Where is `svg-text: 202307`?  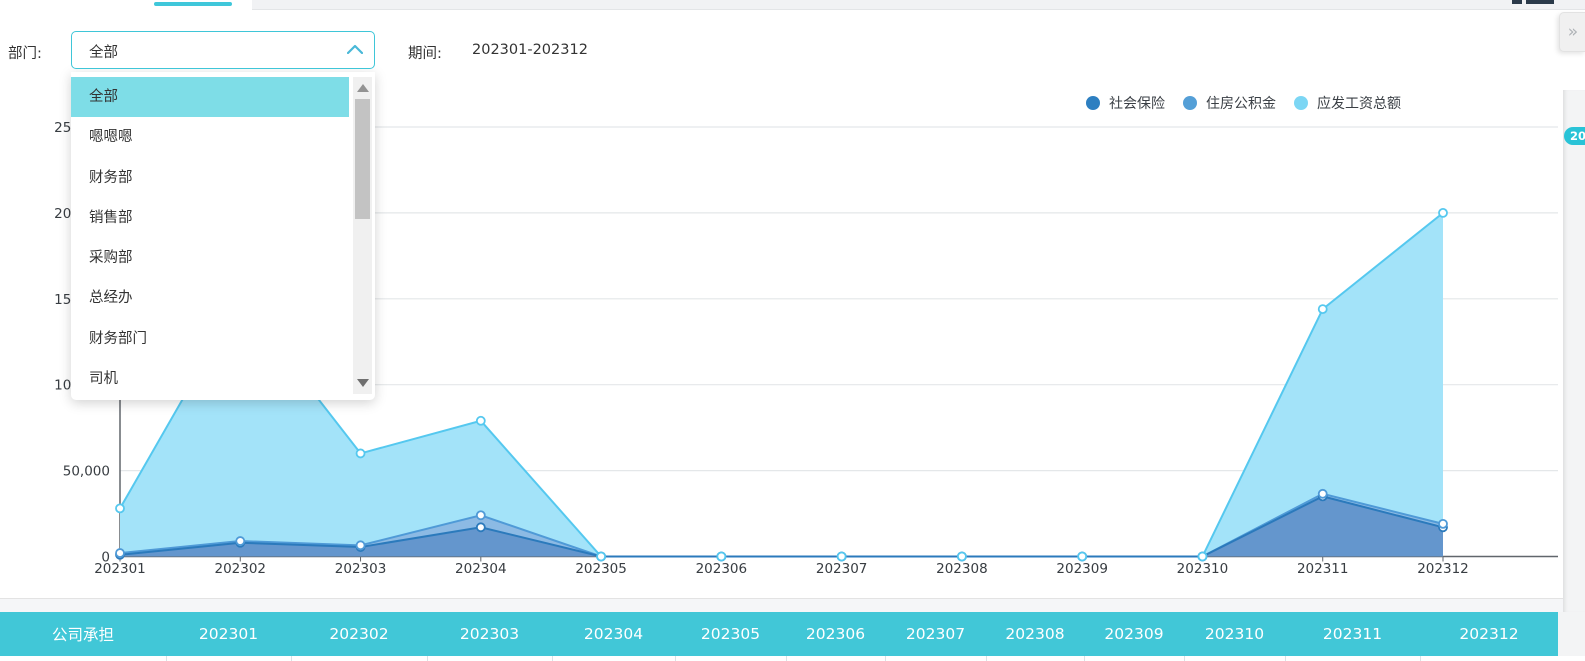 svg-text: 202307 is located at coordinates (842, 569).